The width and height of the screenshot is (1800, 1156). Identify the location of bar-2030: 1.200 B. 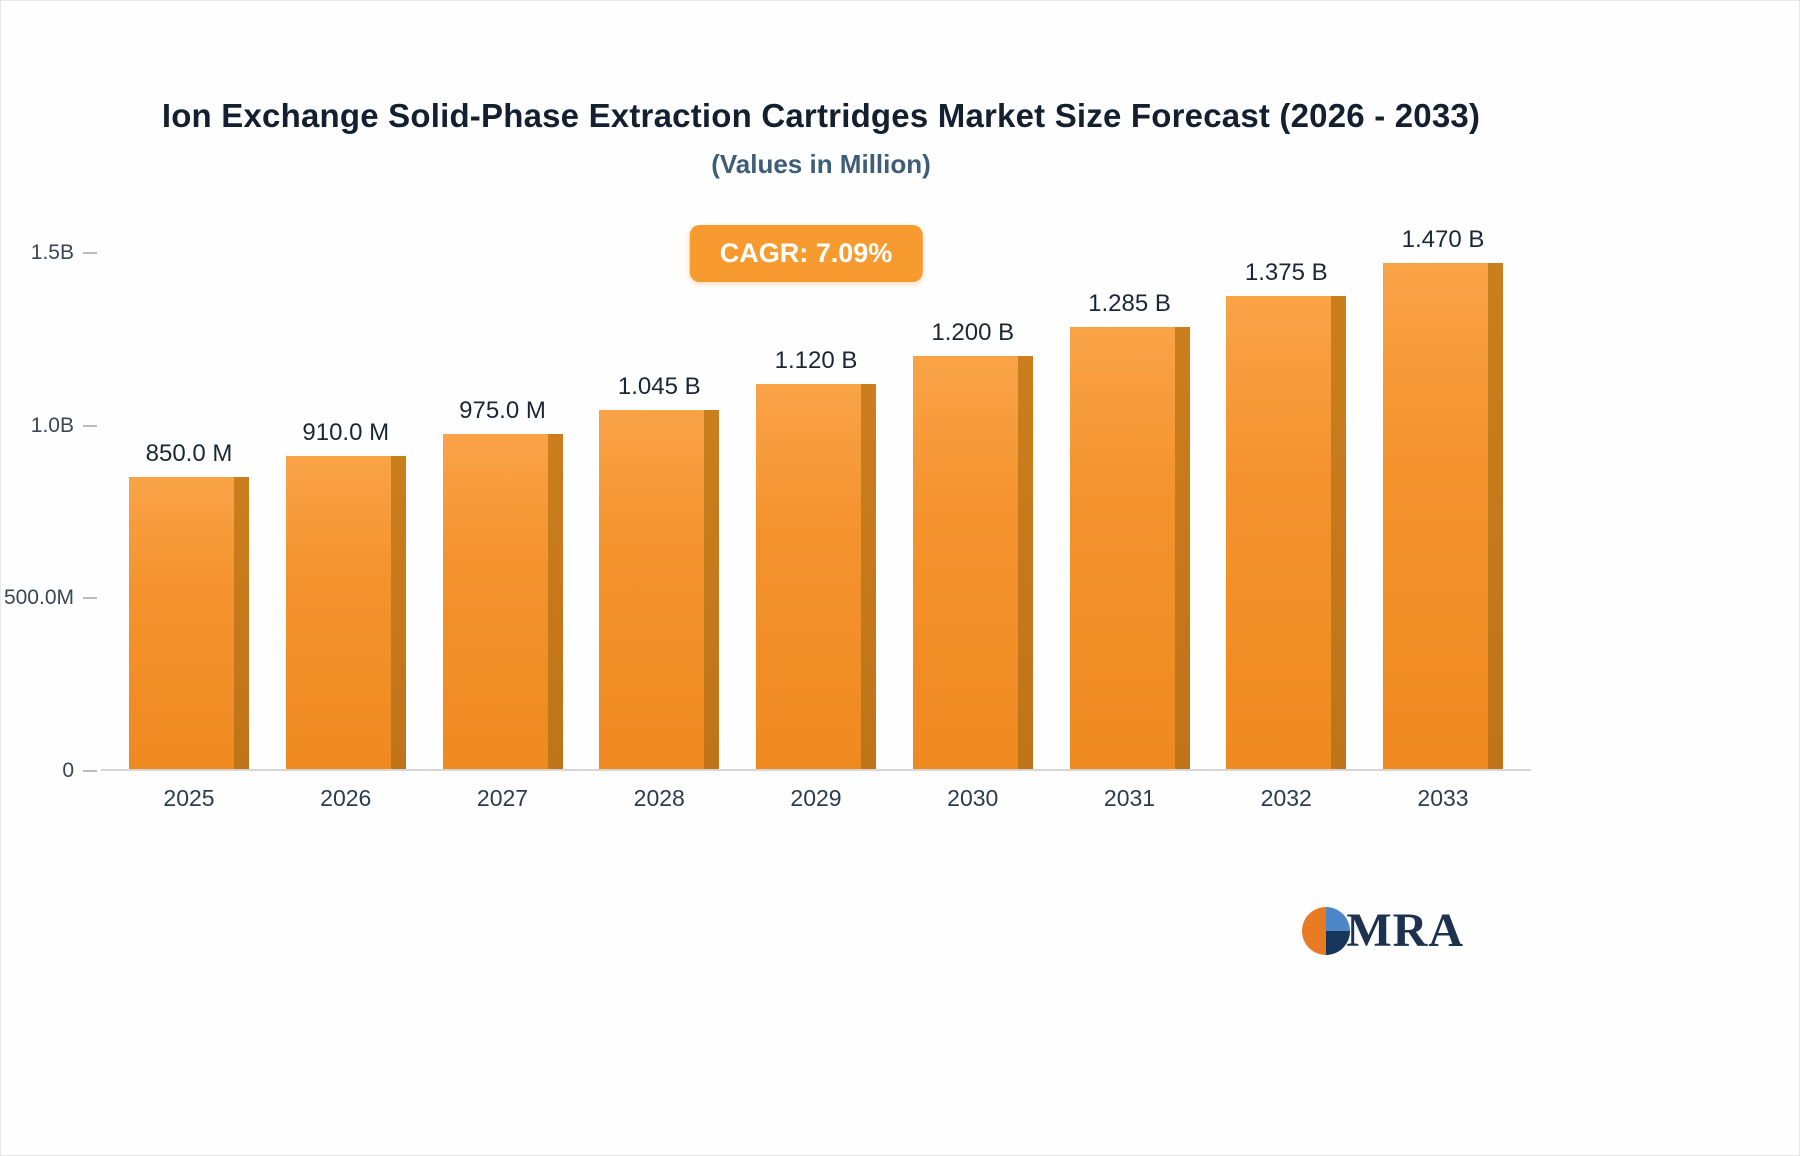
(972, 544).